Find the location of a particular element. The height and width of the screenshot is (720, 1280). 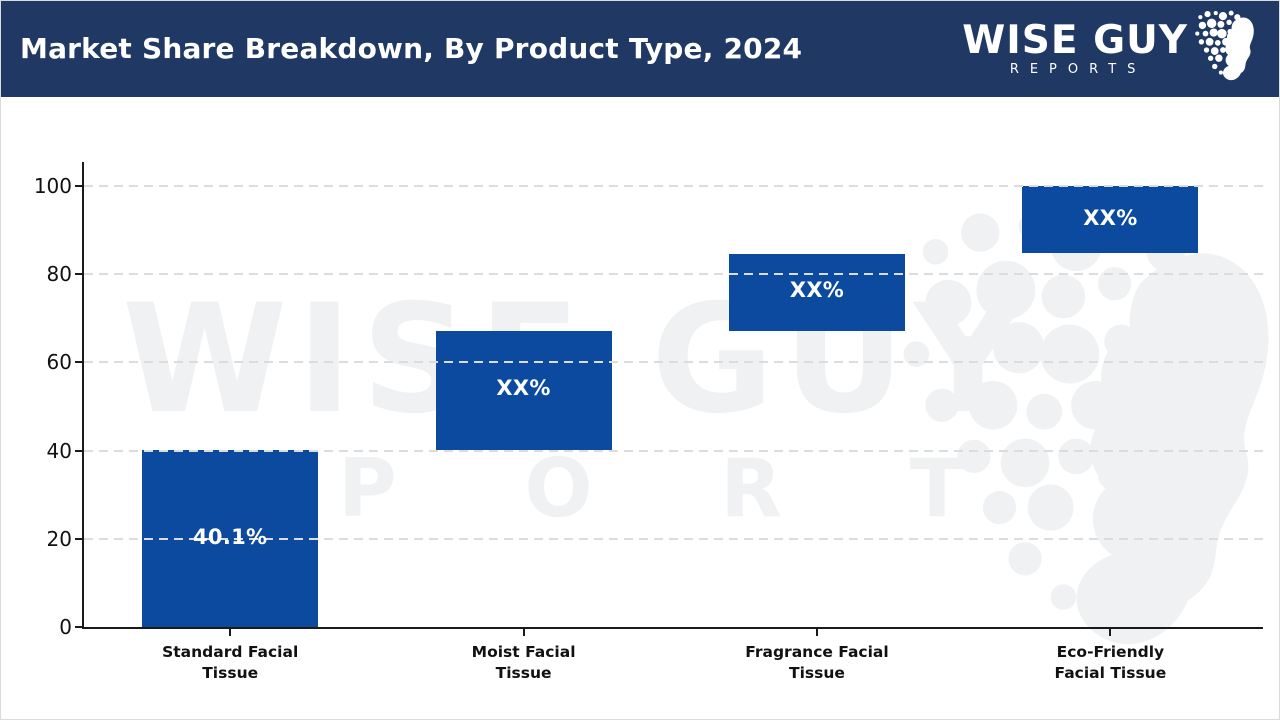

y-tick-label: 20 is located at coordinates (59, 538).